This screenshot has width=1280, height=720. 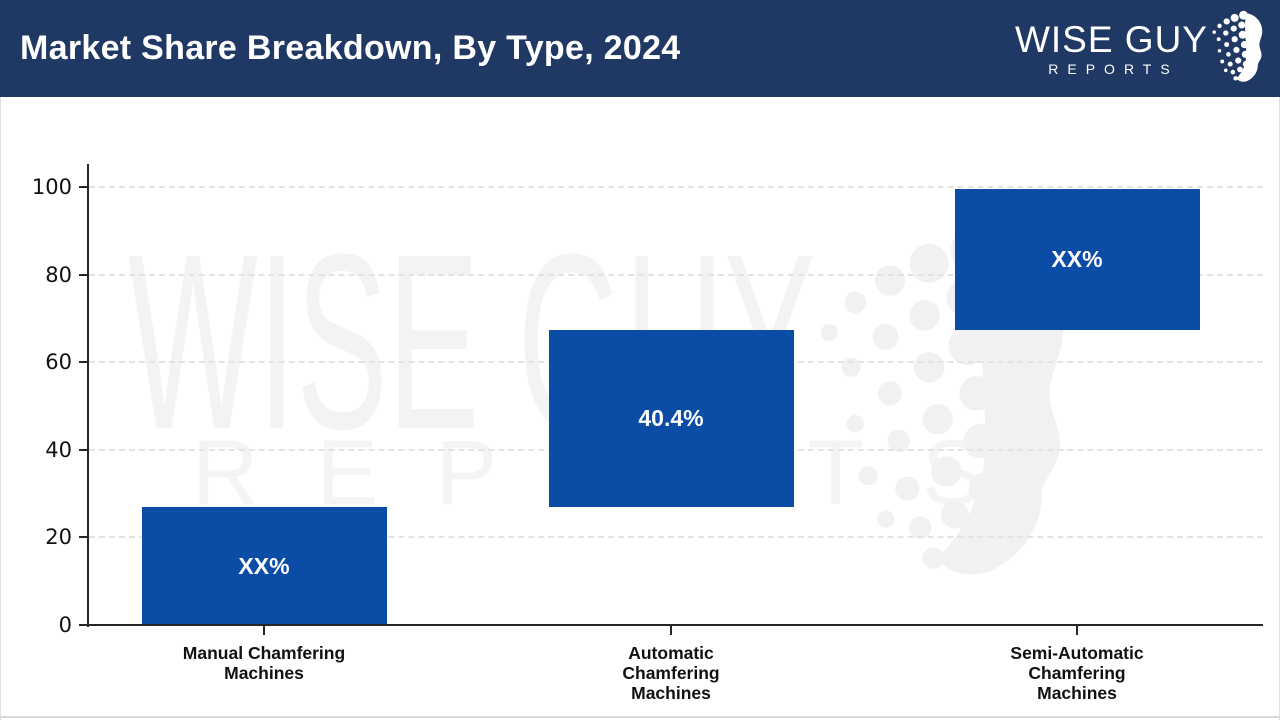 What do you see at coordinates (640, 717) in the screenshot?
I see `frame-border-bottom` at bounding box center [640, 717].